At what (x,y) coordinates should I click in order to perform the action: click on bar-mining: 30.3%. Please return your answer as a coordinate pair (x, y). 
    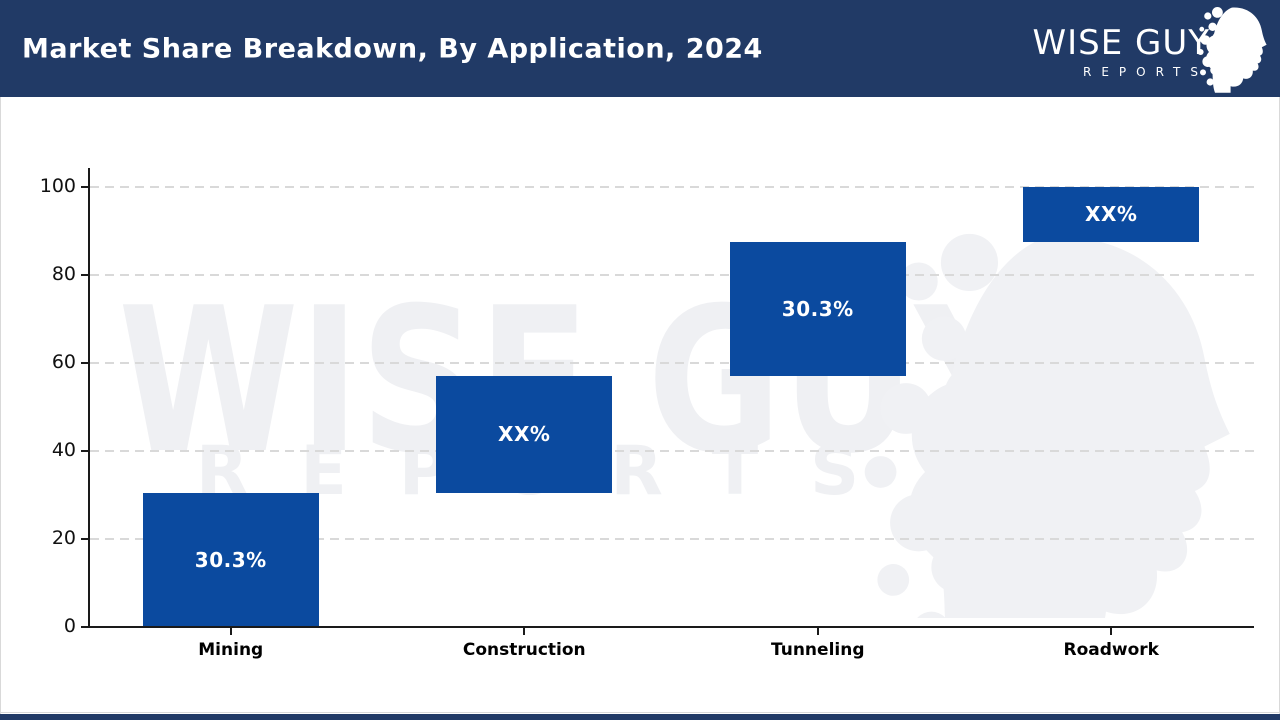
    Looking at the image, I should click on (230, 560).